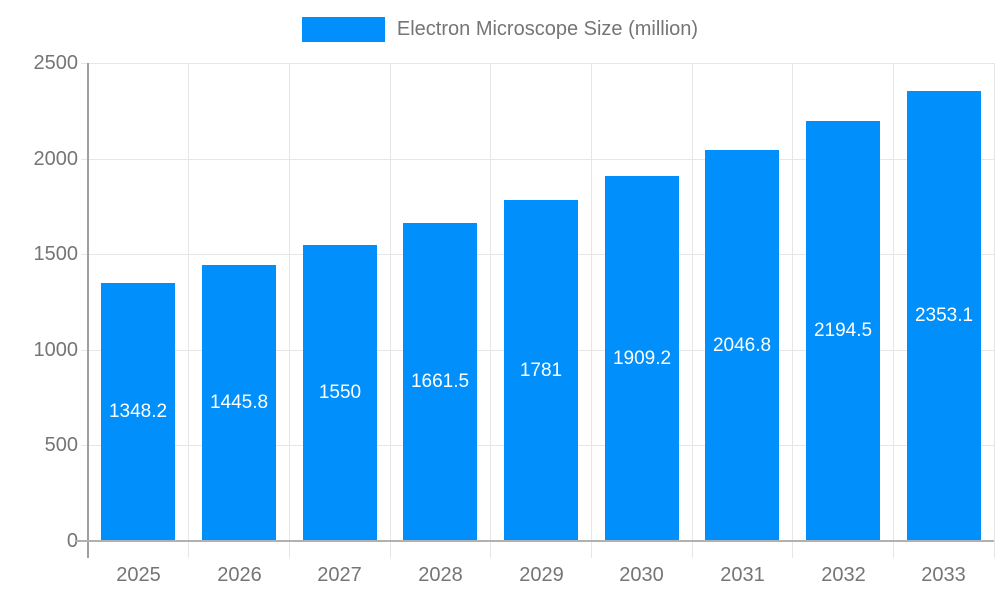 This screenshot has height=600, width=1000. Describe the element at coordinates (72, 541) in the screenshot. I see `y-axis-tick-label: 0` at that location.